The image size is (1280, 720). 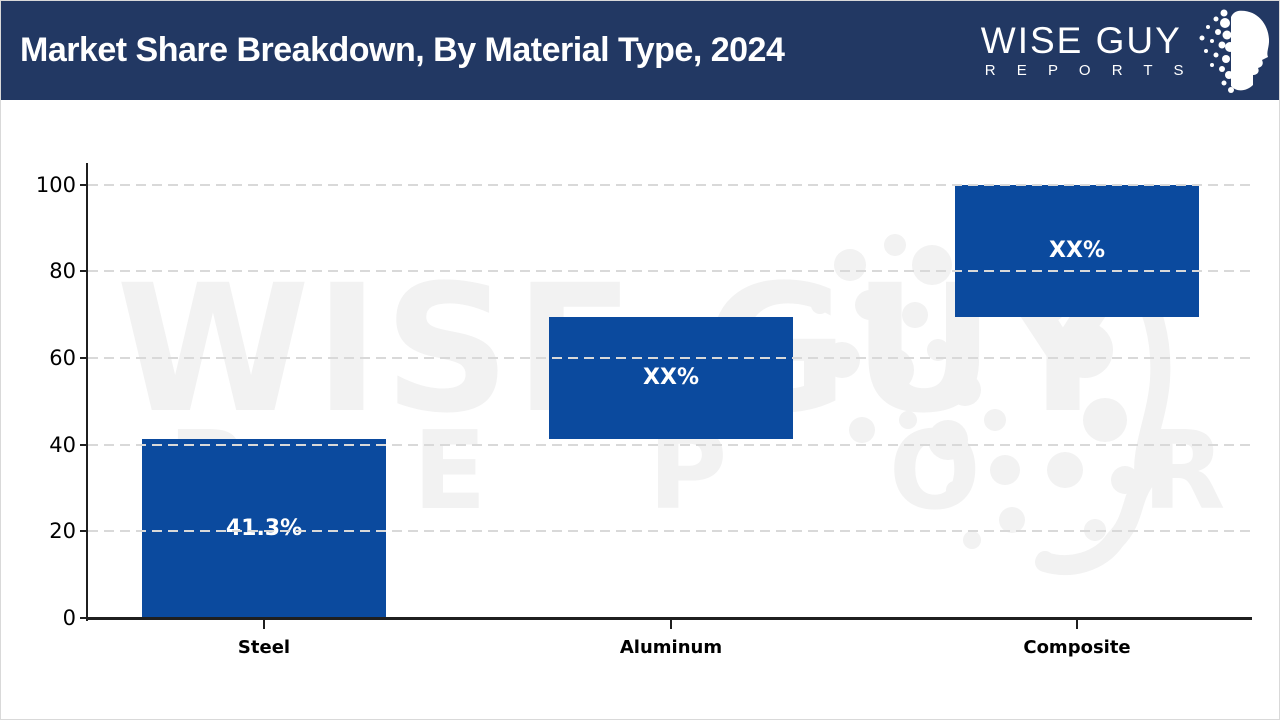 I want to click on x-tick-label-composite: Composite, so click(x=1077, y=647).